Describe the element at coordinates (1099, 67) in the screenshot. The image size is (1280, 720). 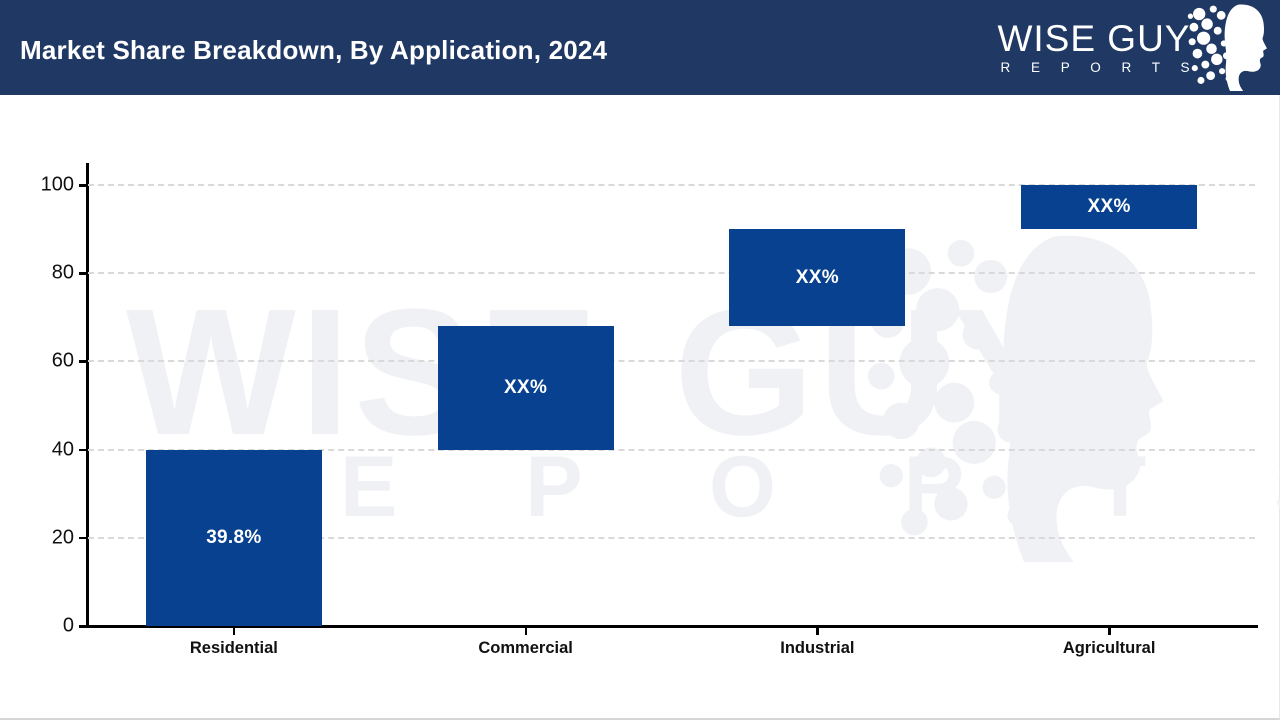
I see `logo-reports-label: R E P O R T S` at that location.